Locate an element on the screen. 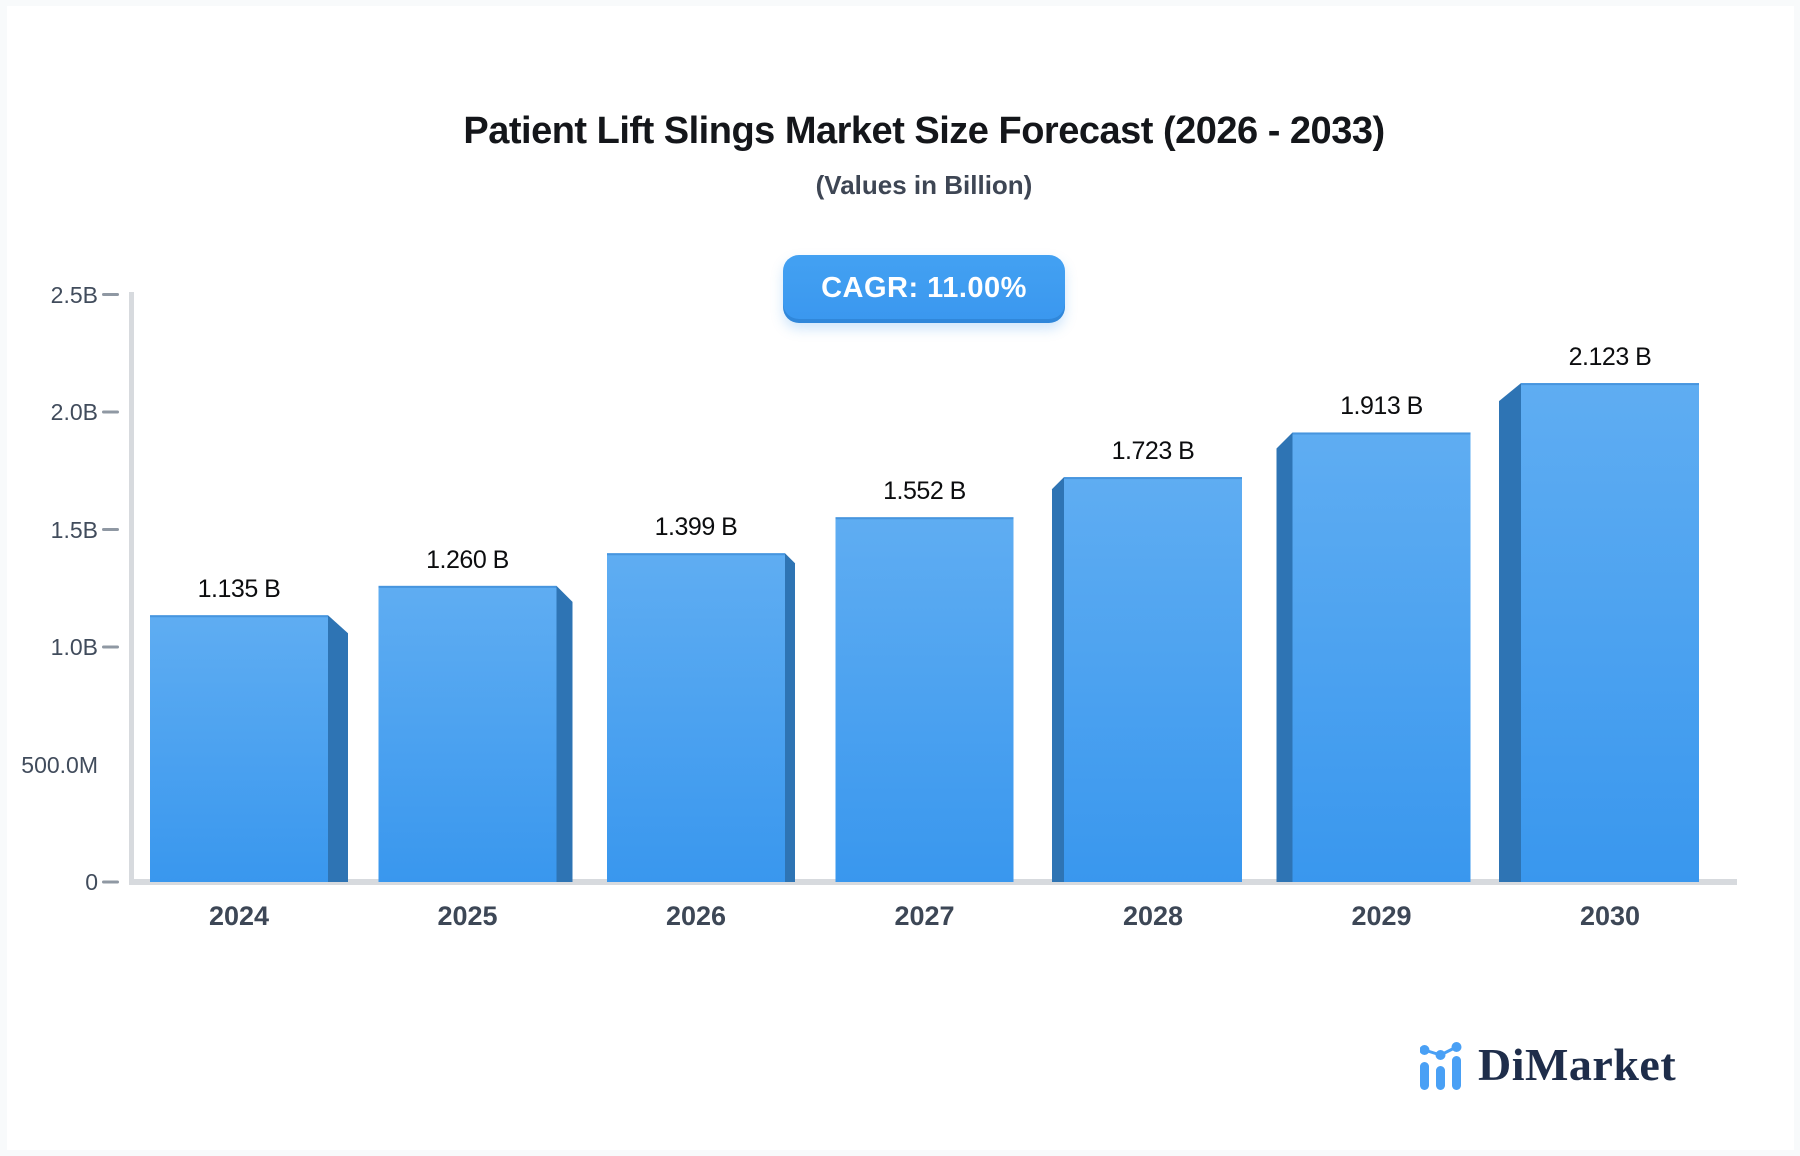 This screenshot has height=1156, width=1800. bar-2030-side is located at coordinates (1510, 632).